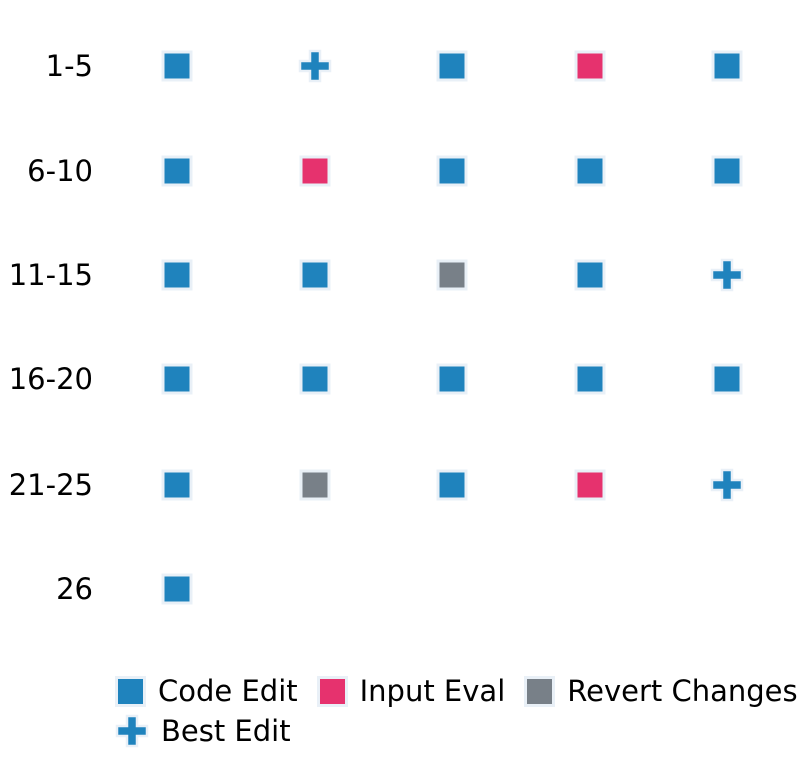 This screenshot has width=809, height=769. What do you see at coordinates (226, 731) in the screenshot?
I see `legend-label: Best Edit` at bounding box center [226, 731].